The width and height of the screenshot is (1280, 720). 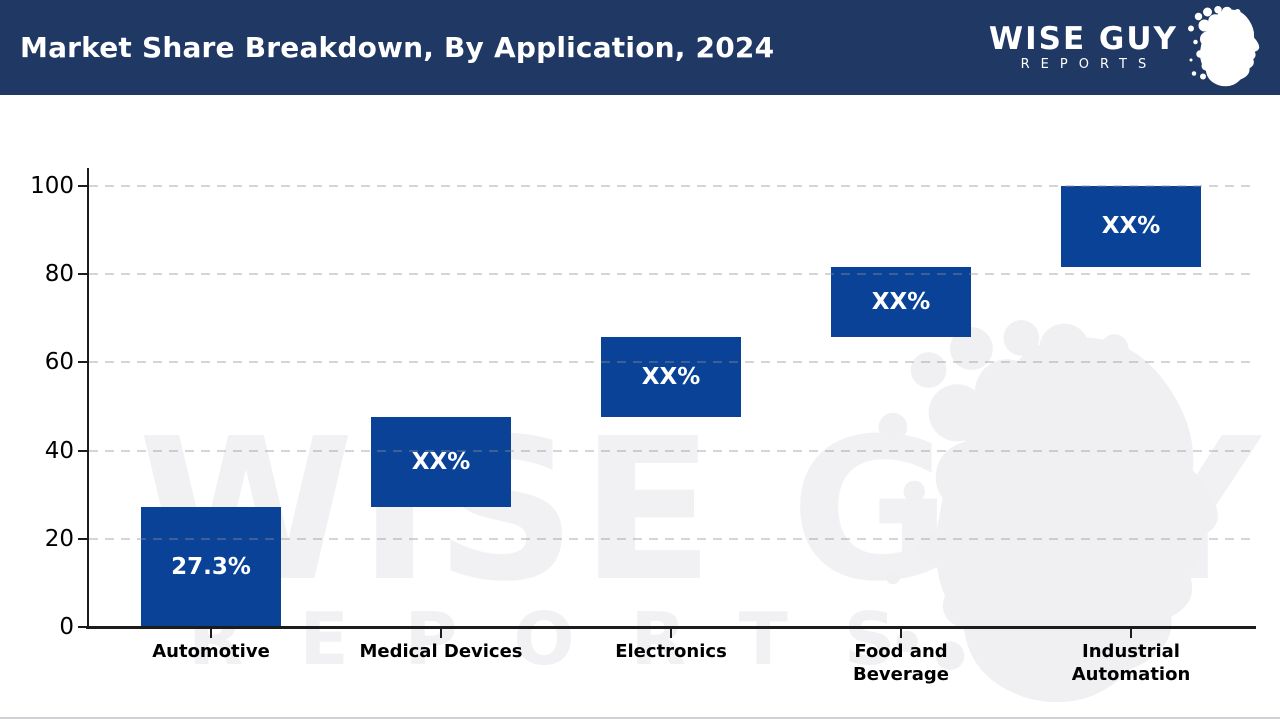 I want to click on x-axis-label: Medical Devices, so click(x=441, y=651).